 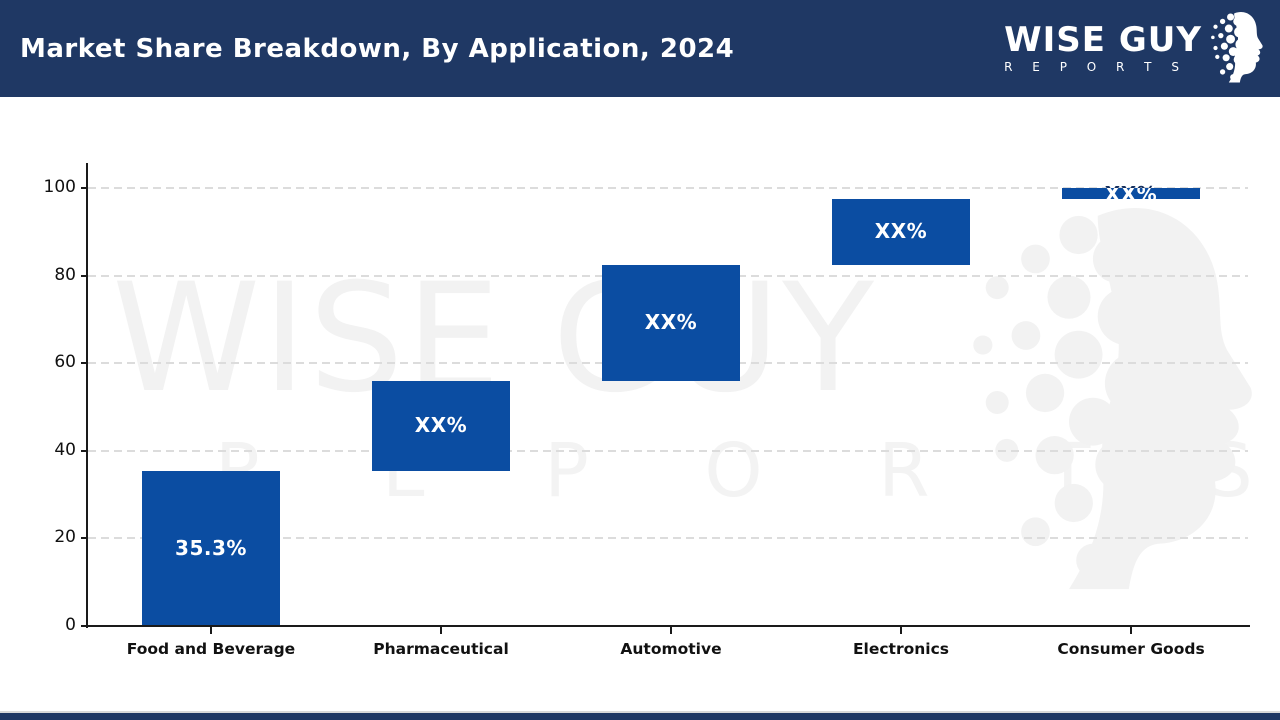 What do you see at coordinates (640, 715) in the screenshot?
I see `footer-bar` at bounding box center [640, 715].